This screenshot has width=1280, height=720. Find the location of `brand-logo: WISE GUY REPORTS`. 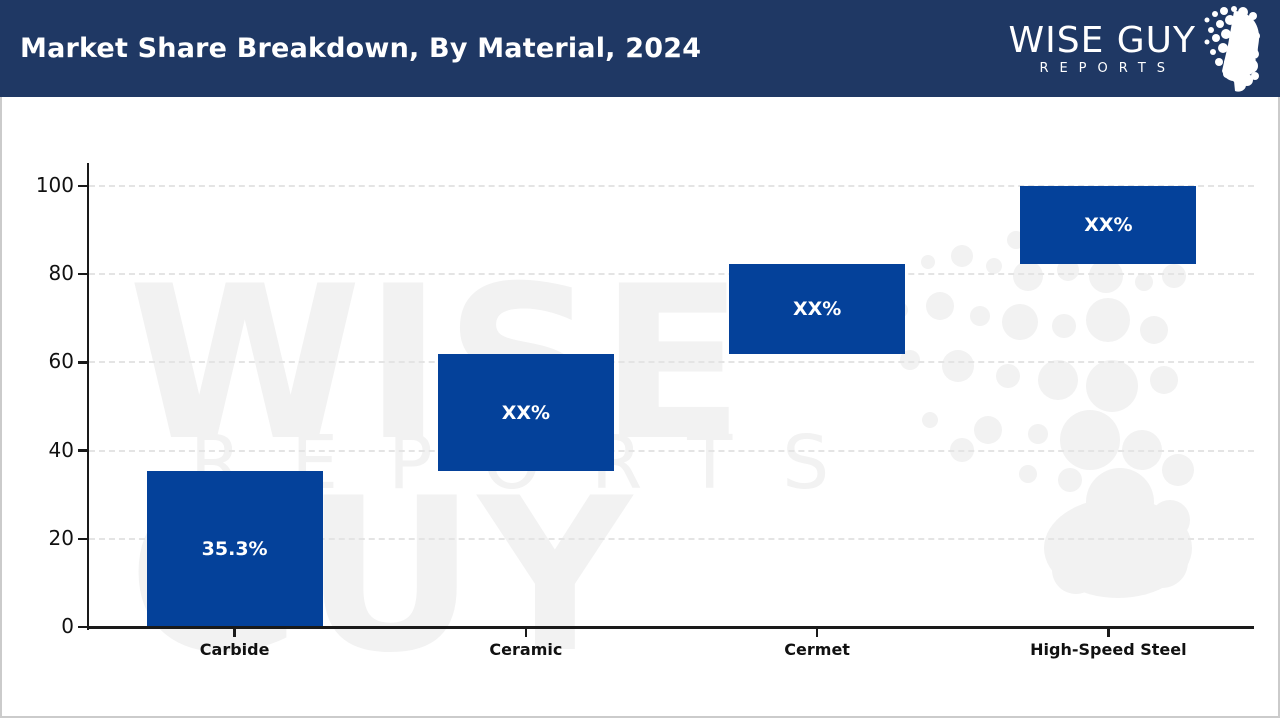

brand-logo: WISE GUY REPORTS is located at coordinates (1136, 49).